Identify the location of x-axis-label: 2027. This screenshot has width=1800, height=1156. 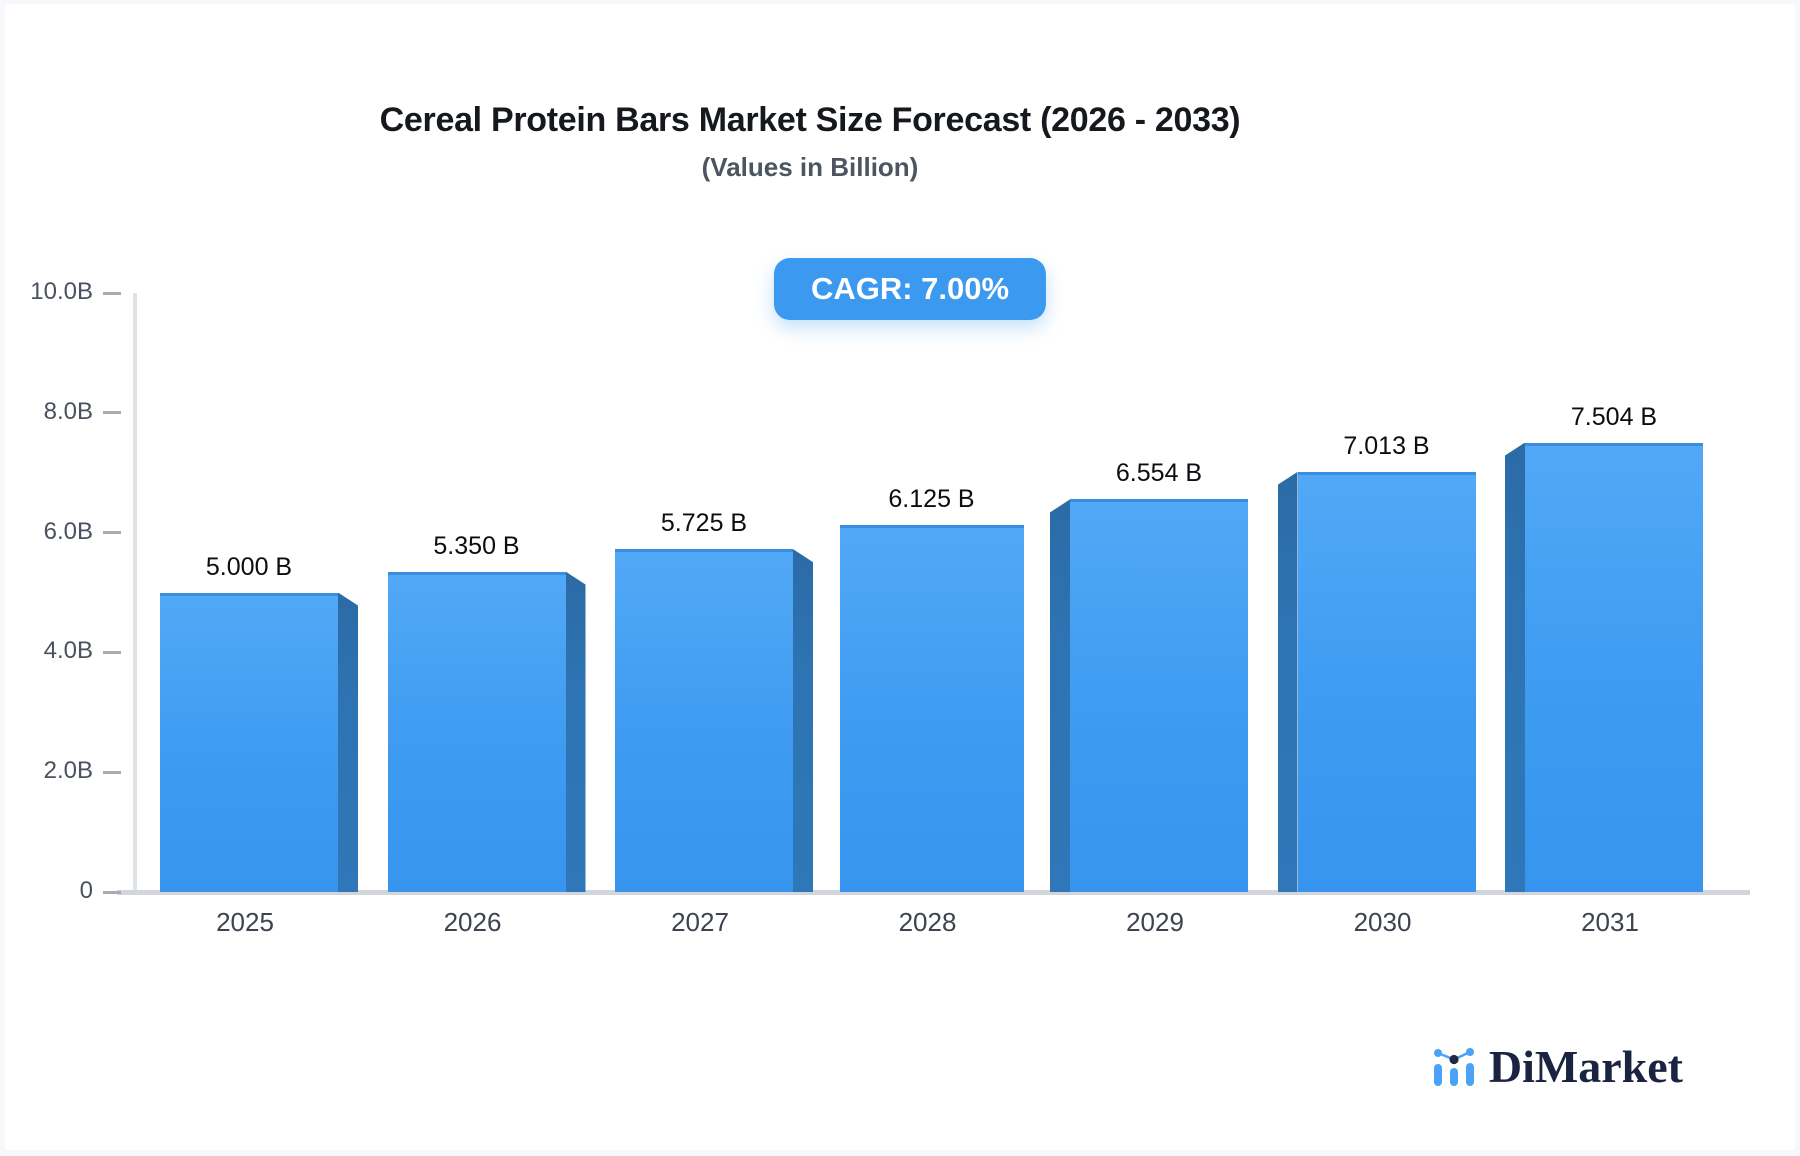
(700, 922).